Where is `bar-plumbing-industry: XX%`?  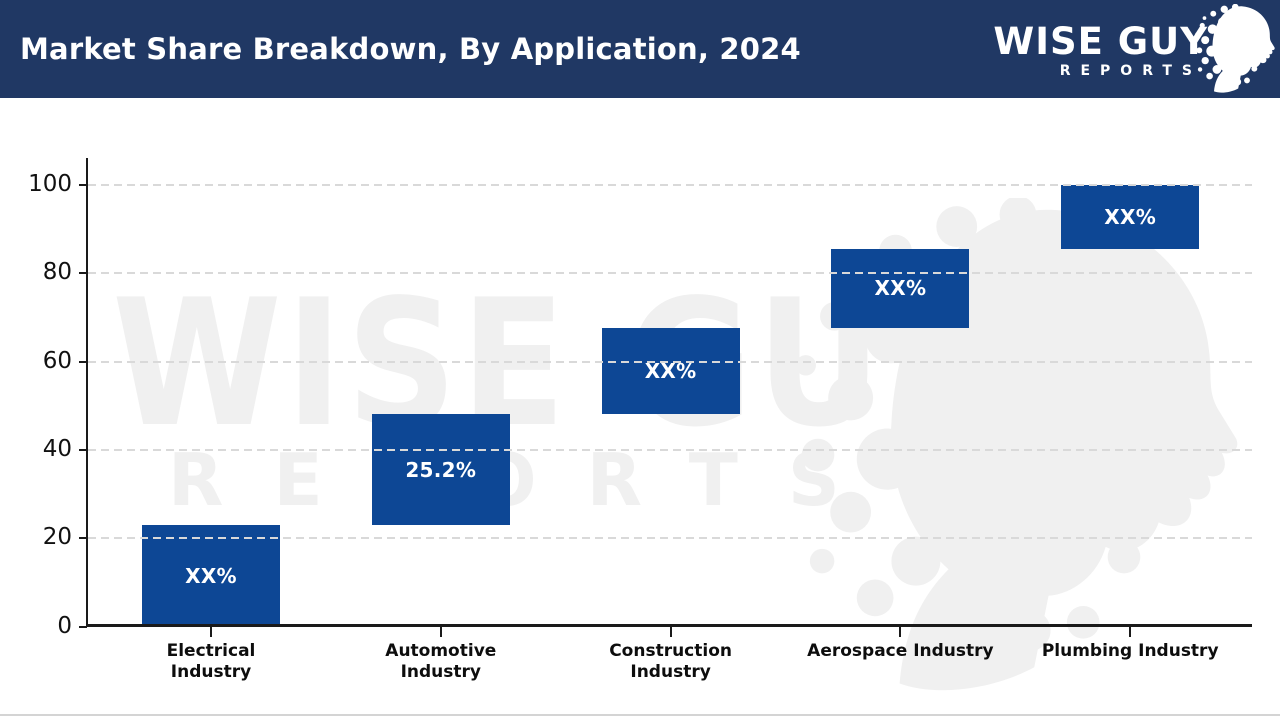
bar-plumbing-industry: XX% is located at coordinates (1130, 217).